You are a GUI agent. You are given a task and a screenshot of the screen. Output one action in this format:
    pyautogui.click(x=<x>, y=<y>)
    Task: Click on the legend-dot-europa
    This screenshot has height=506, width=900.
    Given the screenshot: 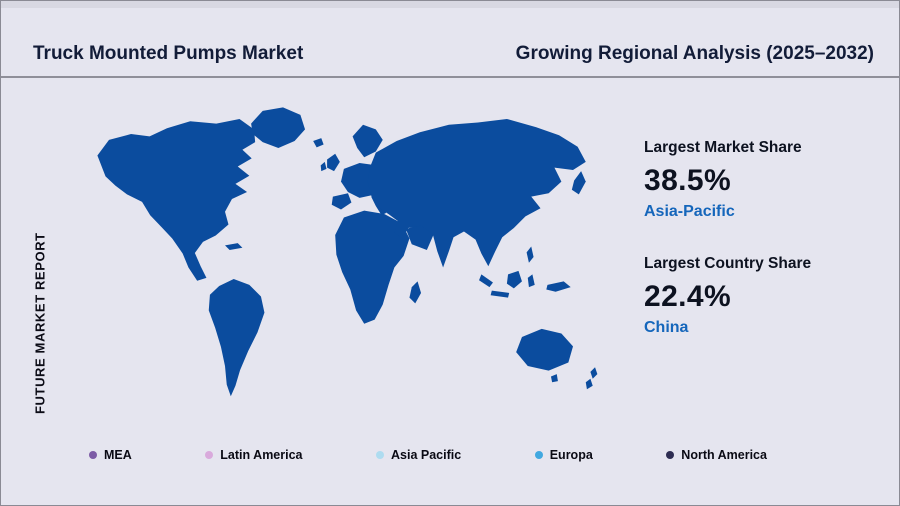 What is the action you would take?
    pyautogui.click(x=538, y=455)
    